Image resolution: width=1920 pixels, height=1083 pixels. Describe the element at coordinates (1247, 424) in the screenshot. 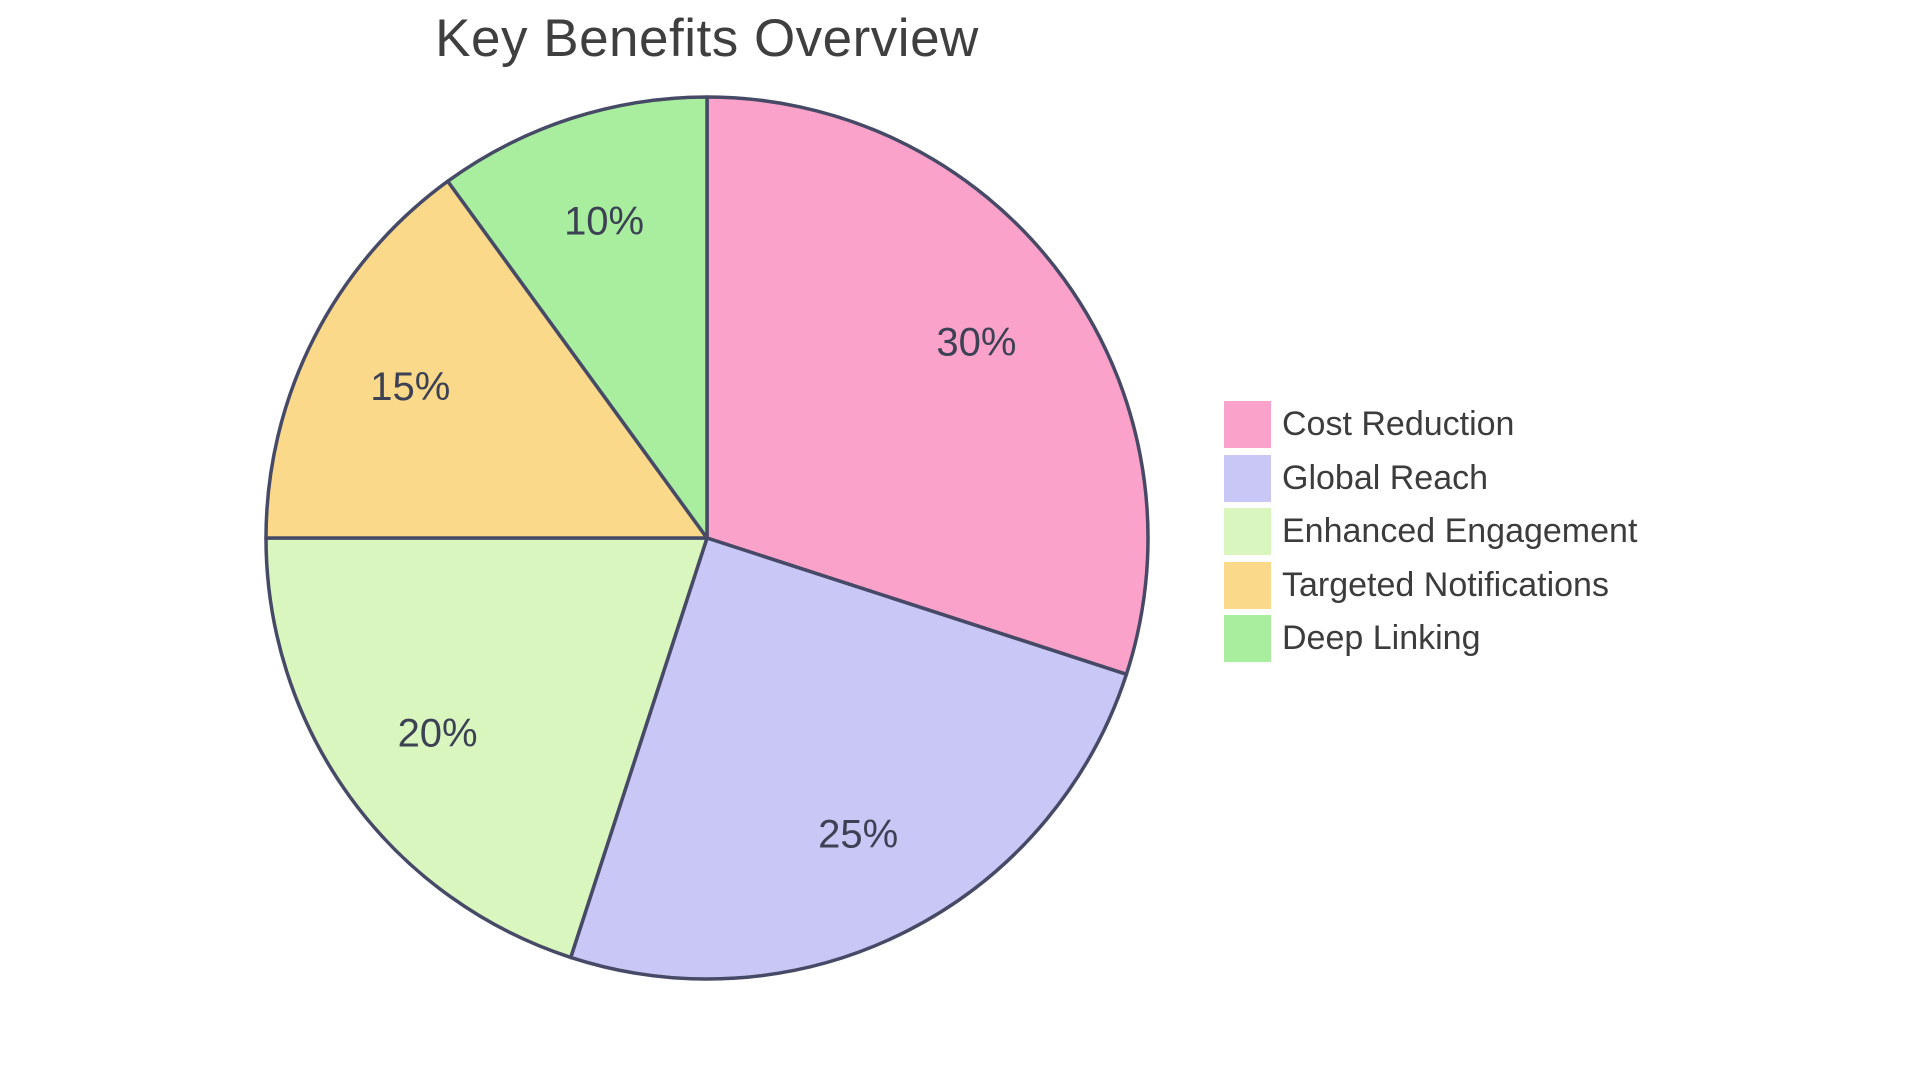

I see `legend-swatch-cost-reduction` at that location.